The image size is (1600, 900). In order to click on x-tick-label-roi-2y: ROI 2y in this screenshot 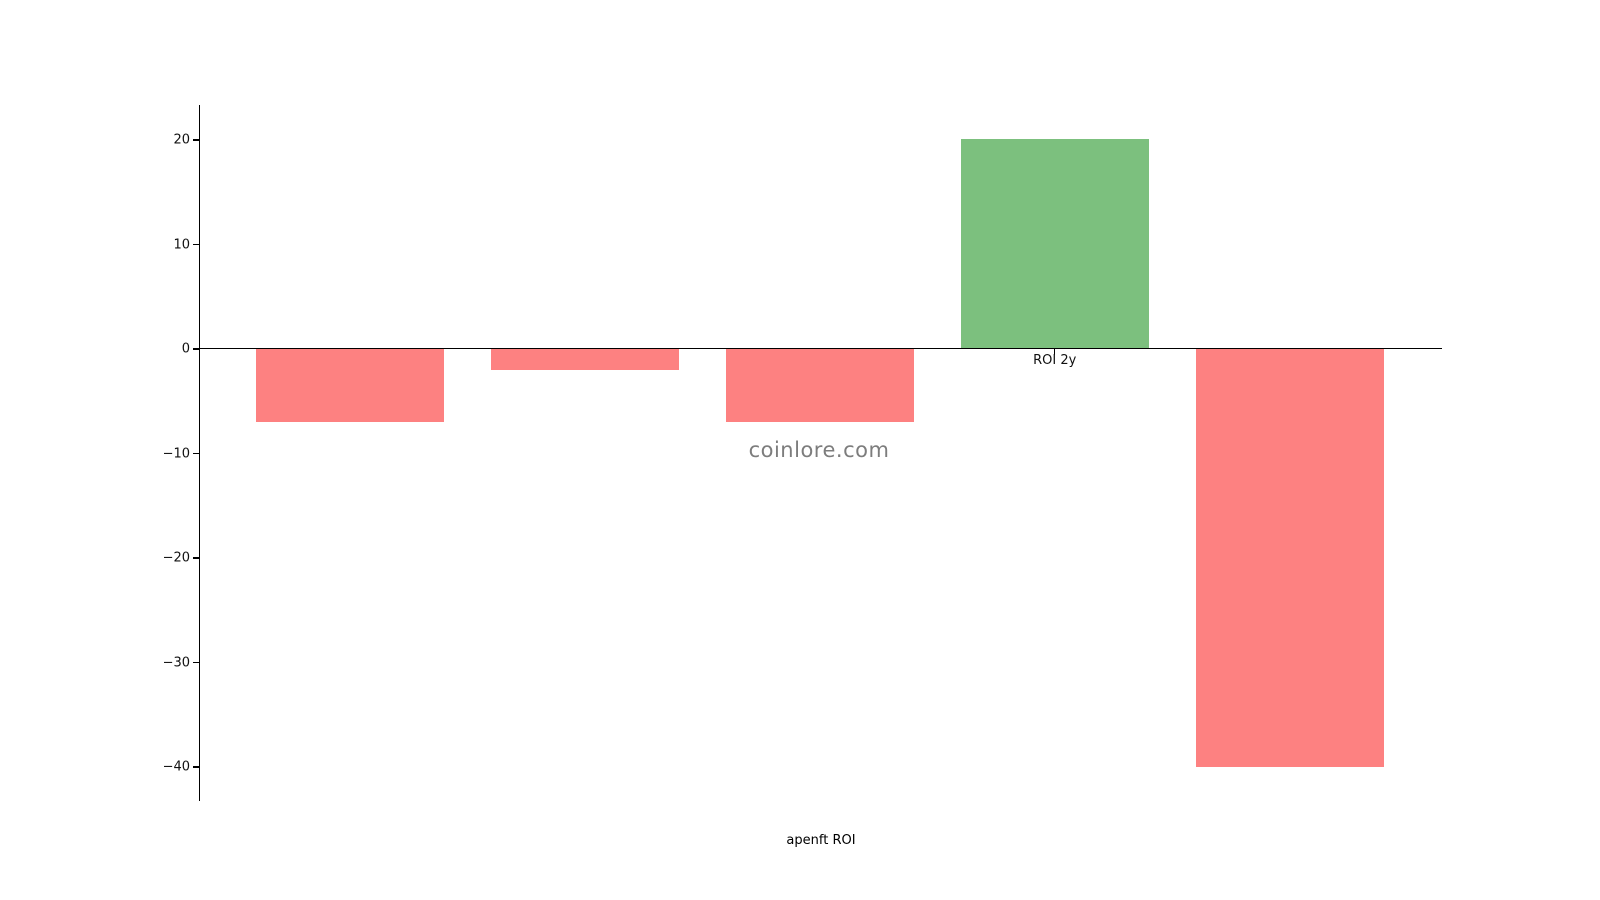, I will do `click(1055, 360)`.